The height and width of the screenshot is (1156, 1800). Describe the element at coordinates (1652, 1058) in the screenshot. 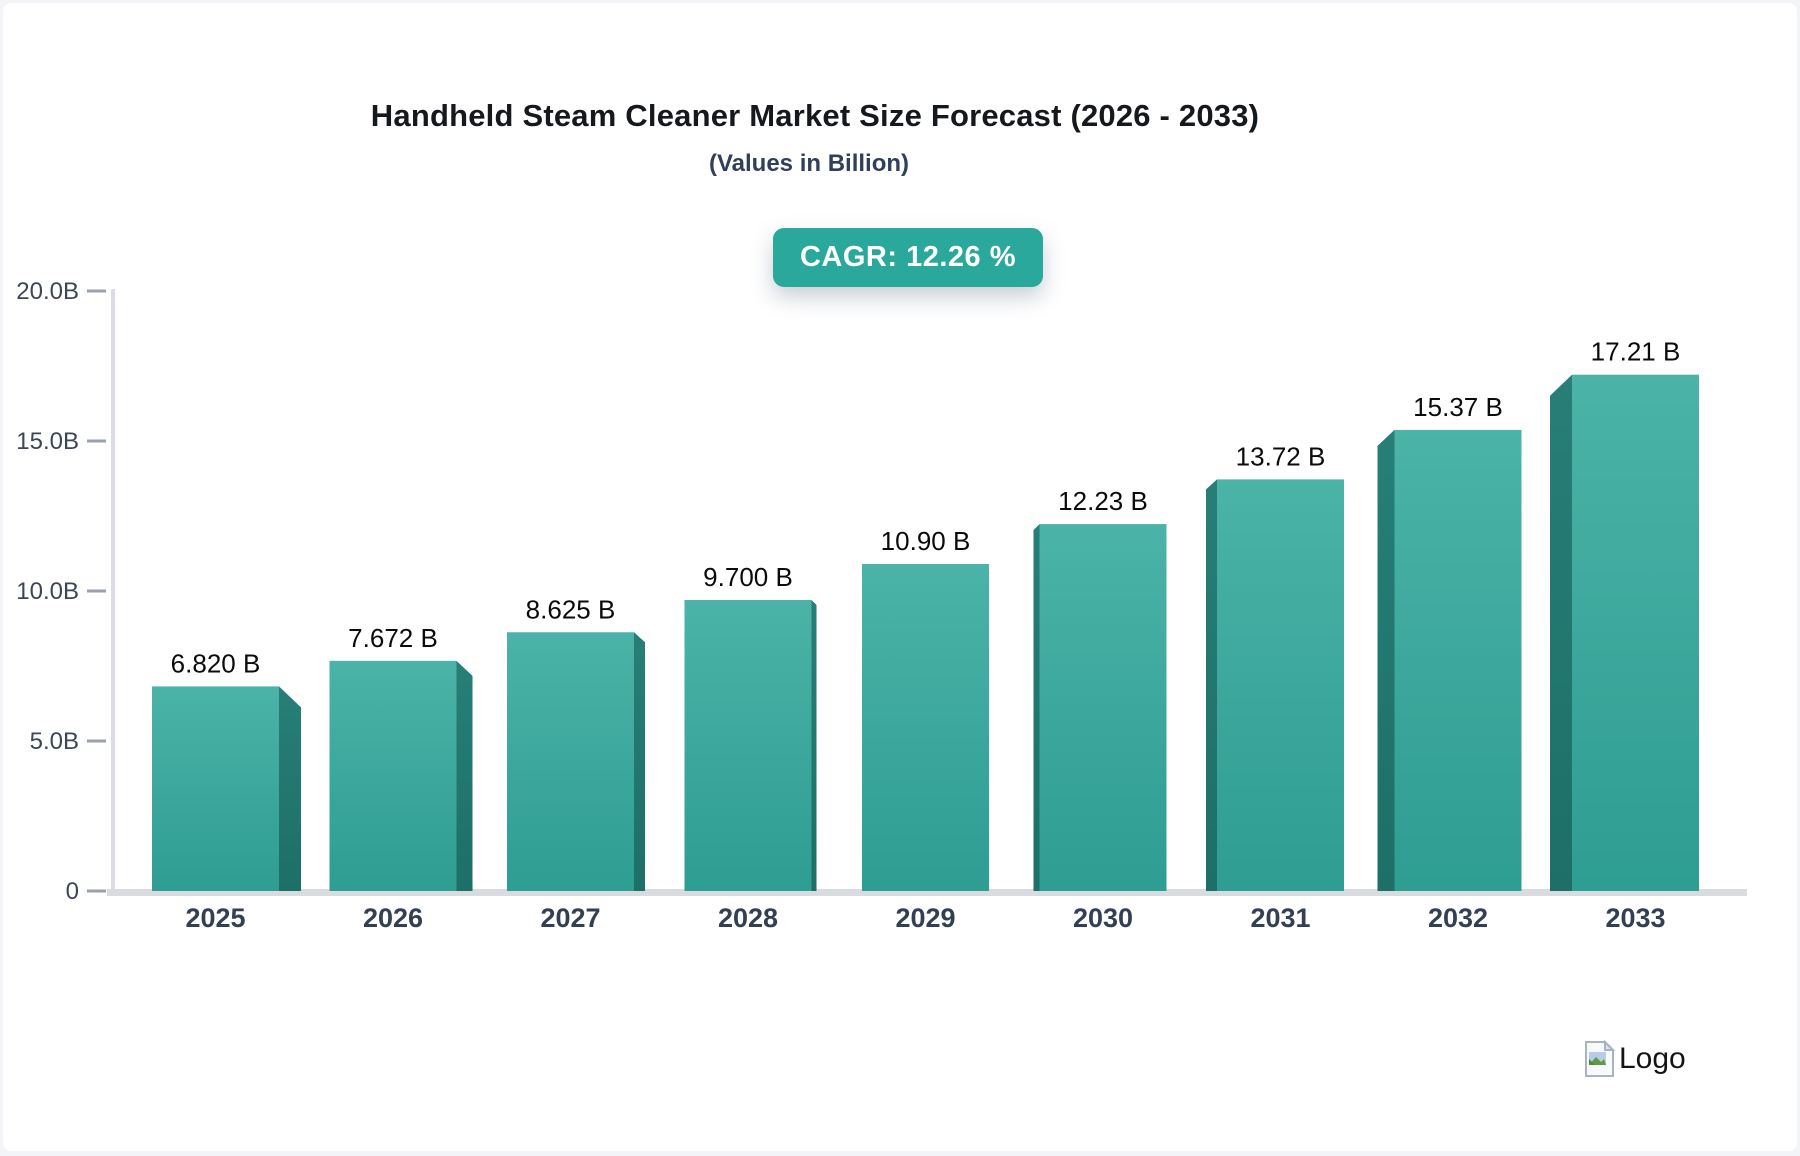

I see `logo-label: Logo` at that location.